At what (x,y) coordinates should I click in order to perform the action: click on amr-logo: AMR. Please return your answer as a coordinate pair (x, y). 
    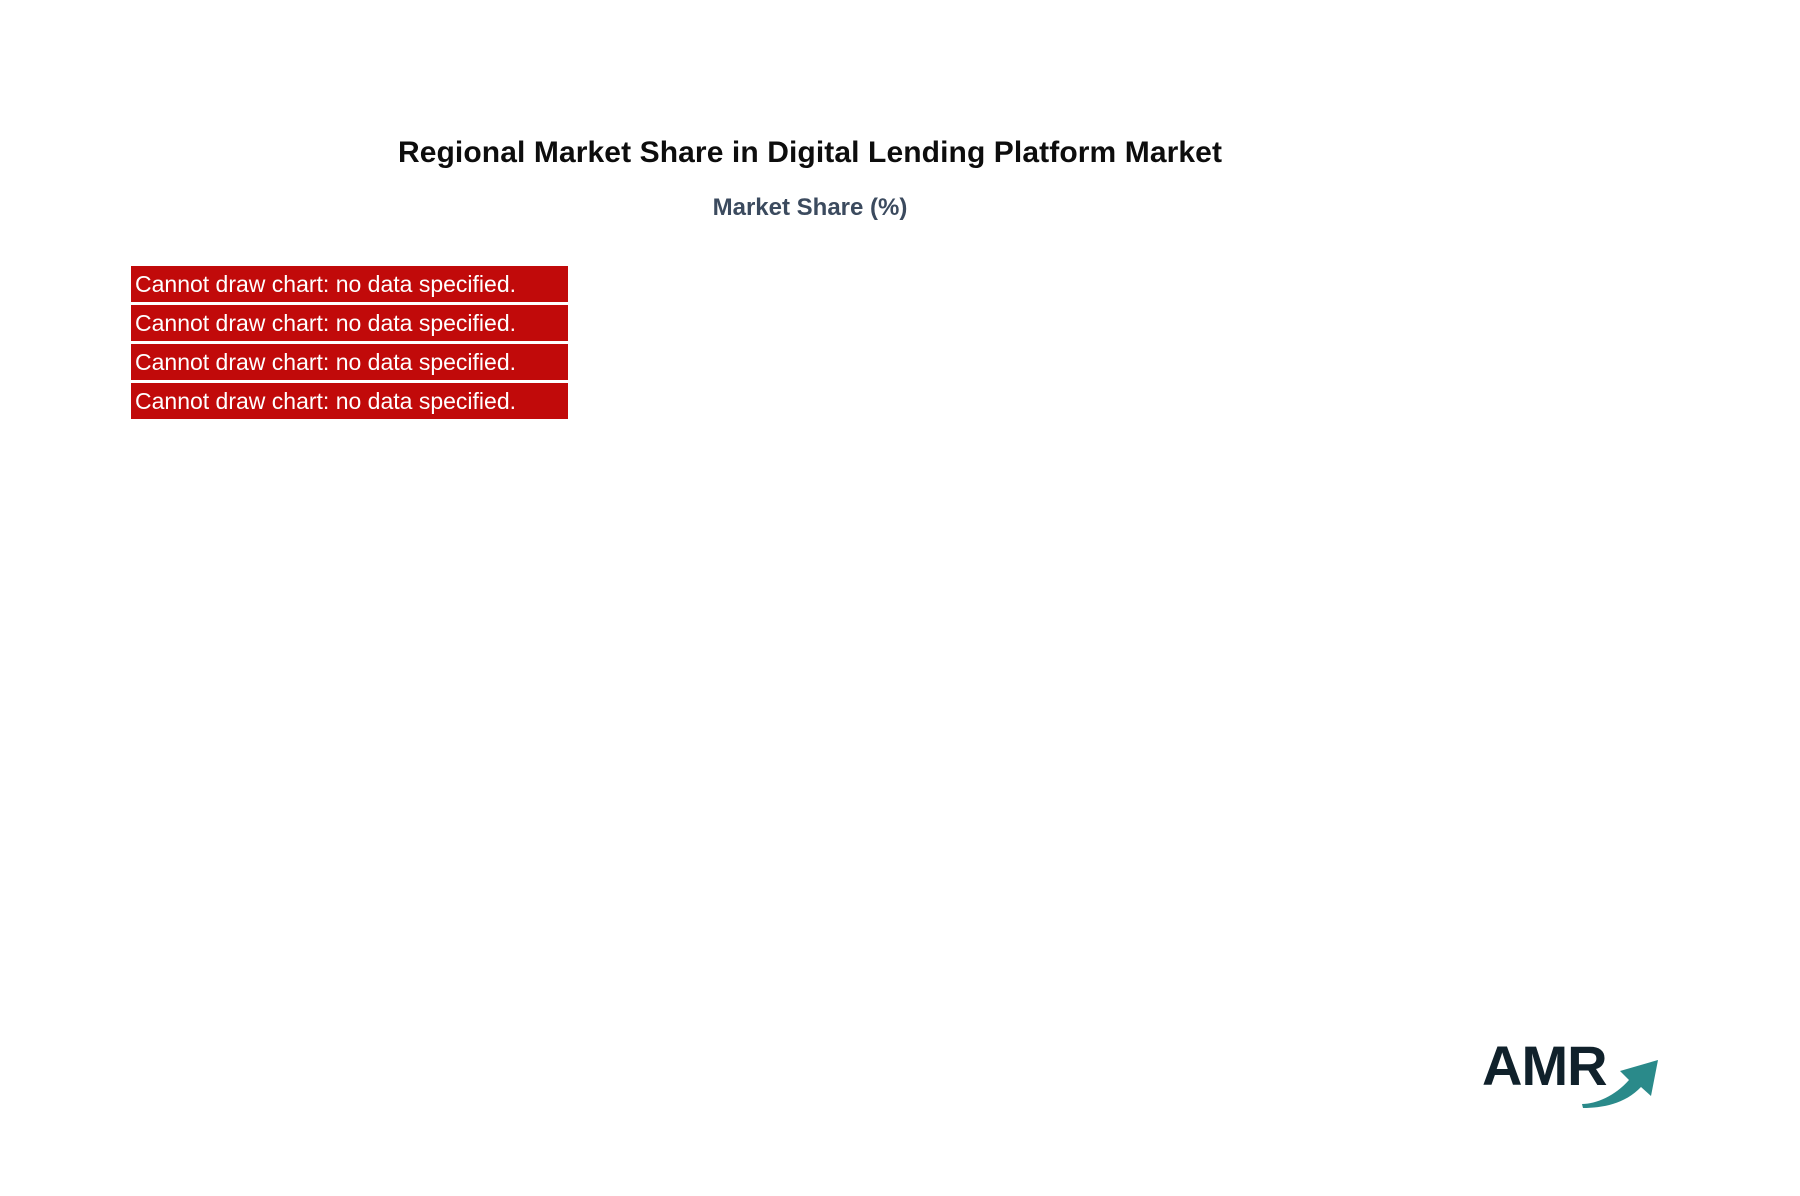
    Looking at the image, I should click on (1572, 1070).